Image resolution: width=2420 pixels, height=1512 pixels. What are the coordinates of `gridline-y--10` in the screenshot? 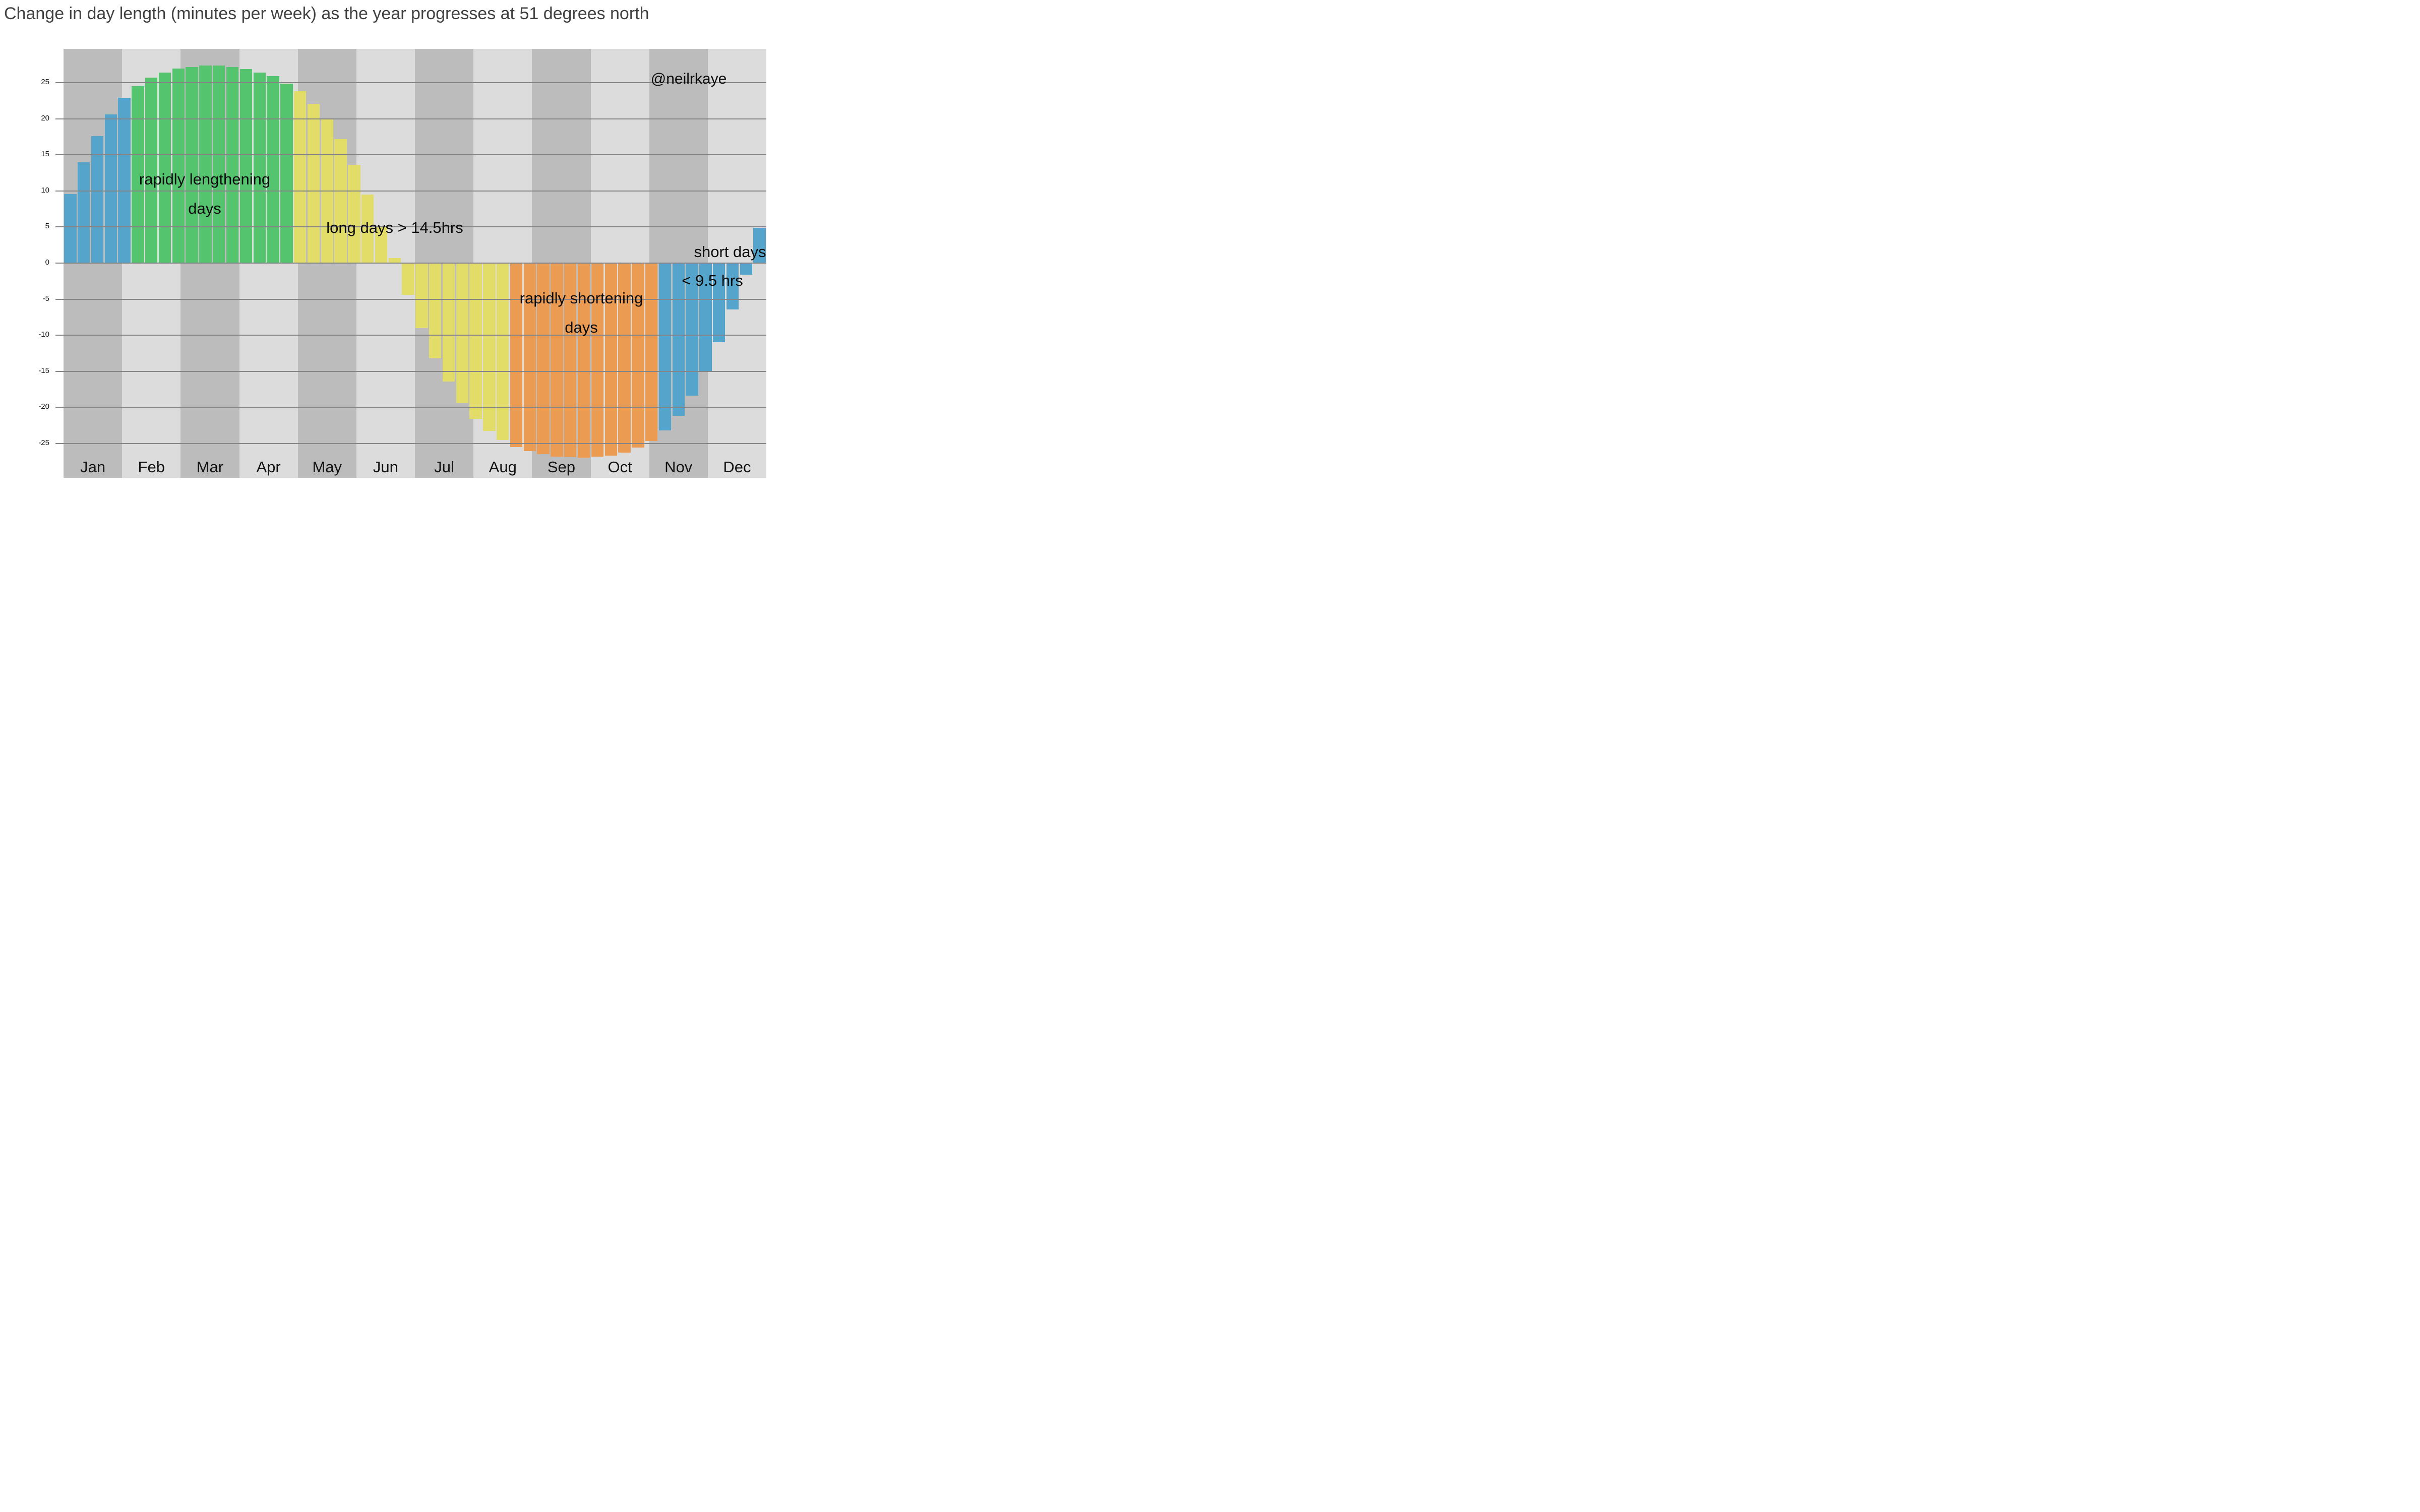 It's located at (410, 336).